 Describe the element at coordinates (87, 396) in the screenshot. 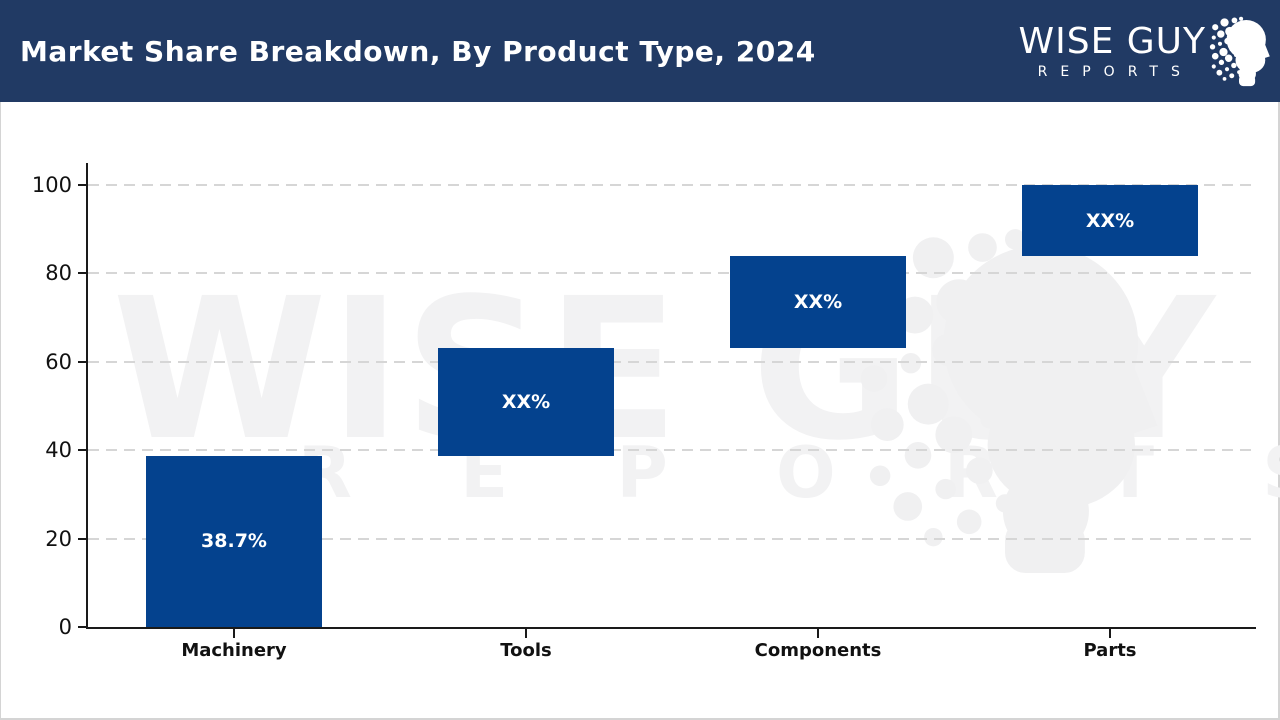

I see `y-axis-spine` at that location.